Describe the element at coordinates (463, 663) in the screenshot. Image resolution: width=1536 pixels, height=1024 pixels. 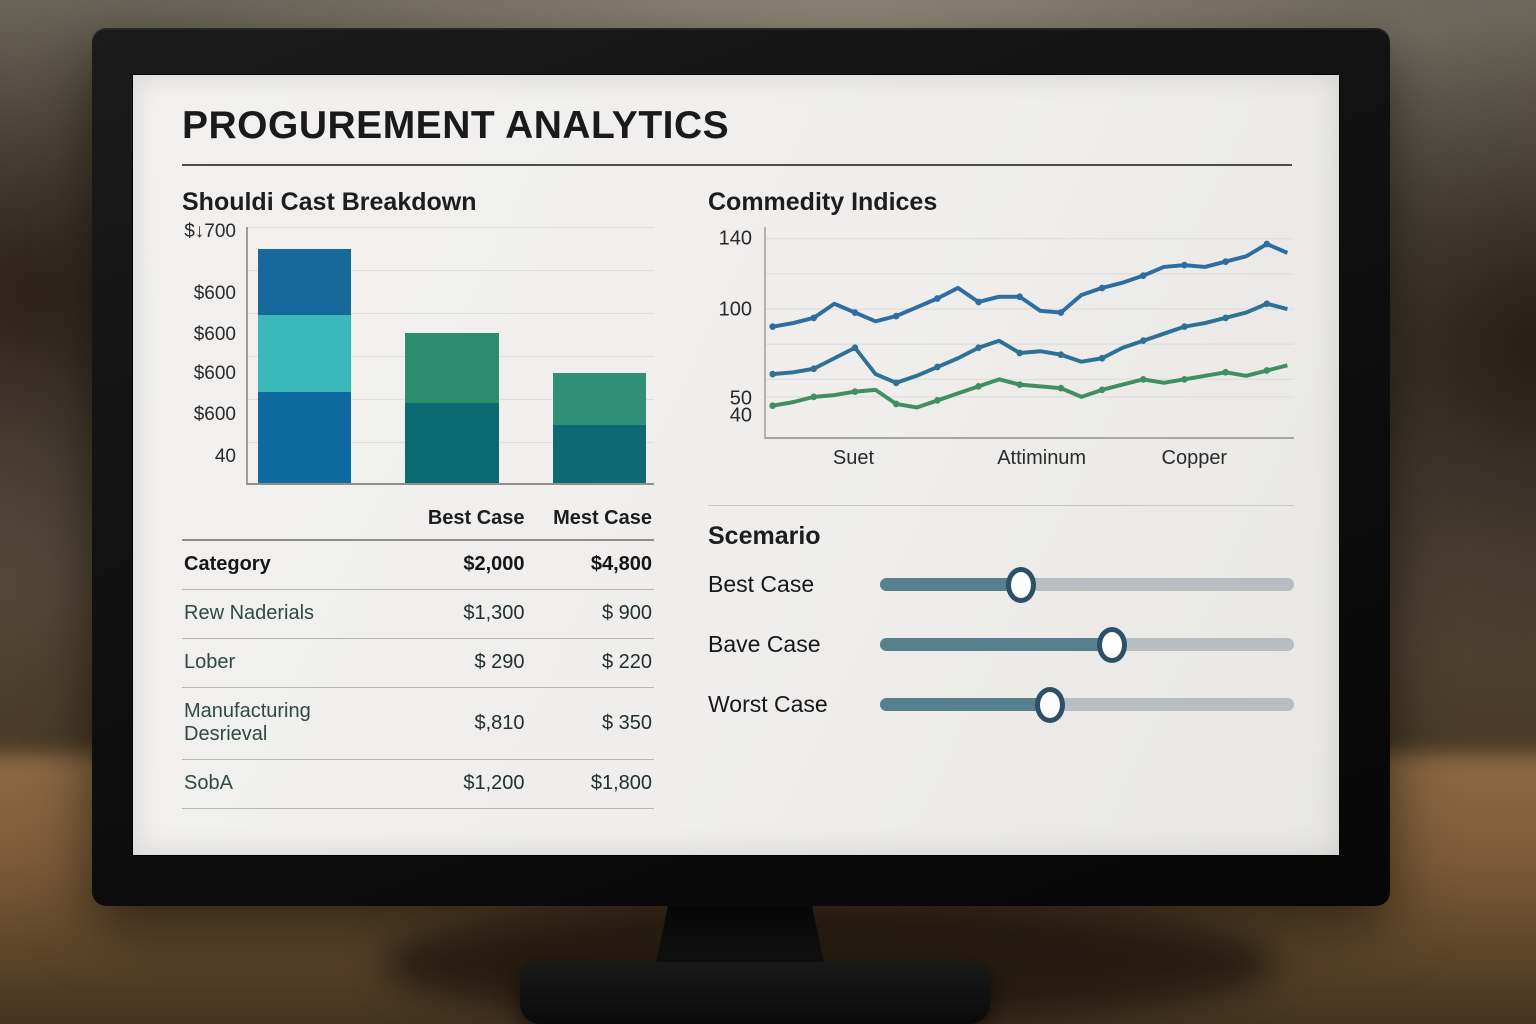
I see `table-cell-value: $ 290` at that location.